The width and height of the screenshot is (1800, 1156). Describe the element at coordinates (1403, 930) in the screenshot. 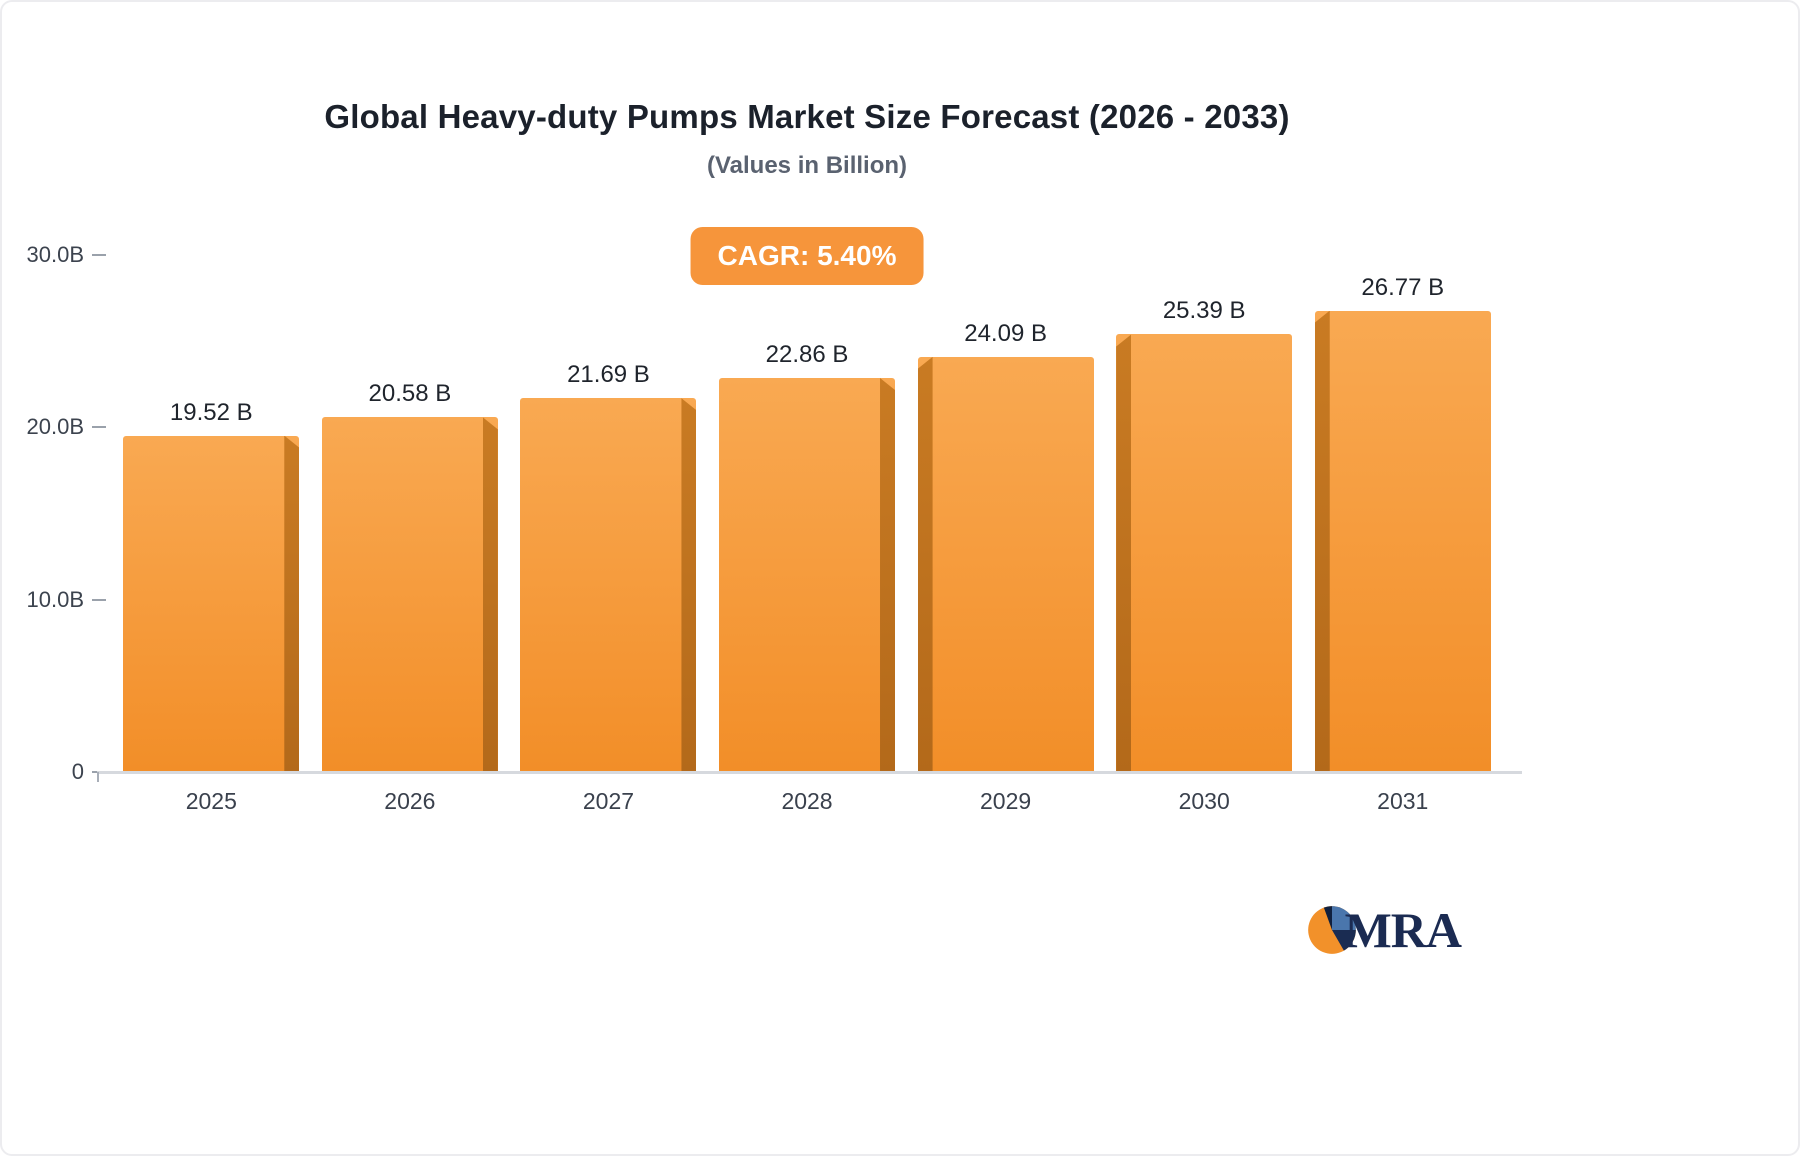

I see `brand-logo-text: MRA` at that location.